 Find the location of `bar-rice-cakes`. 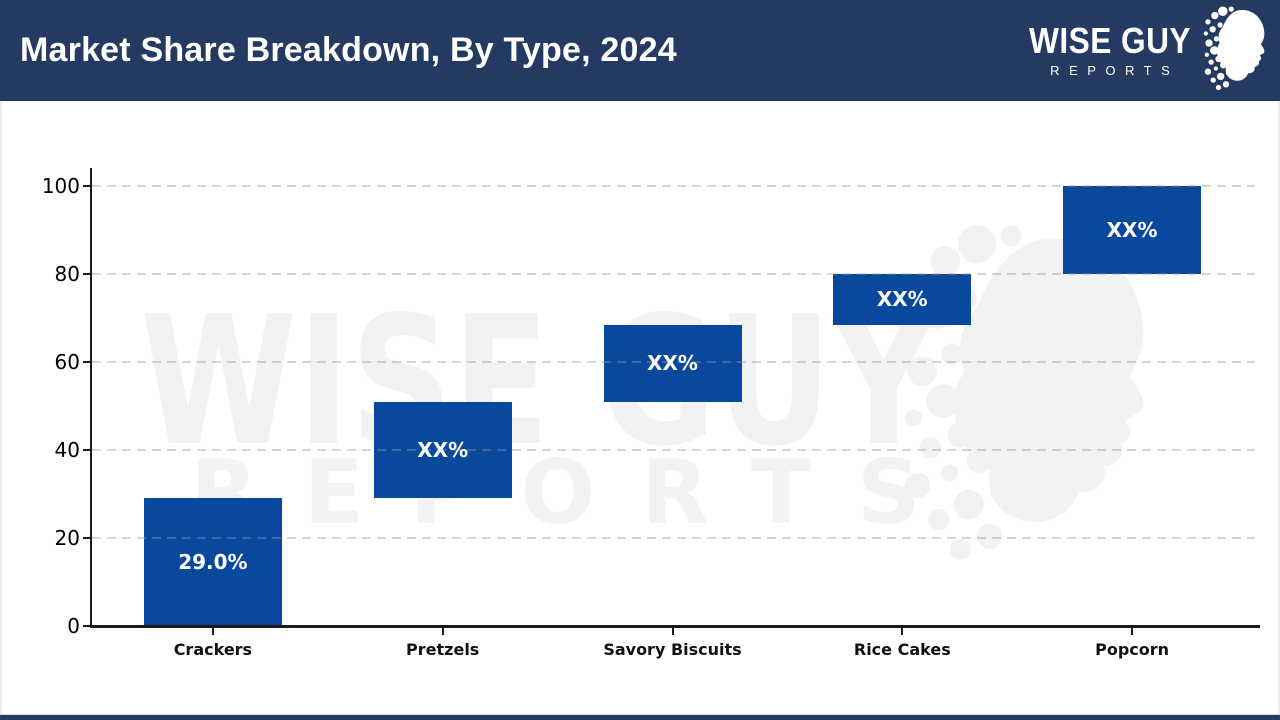

bar-rice-cakes is located at coordinates (902, 299).